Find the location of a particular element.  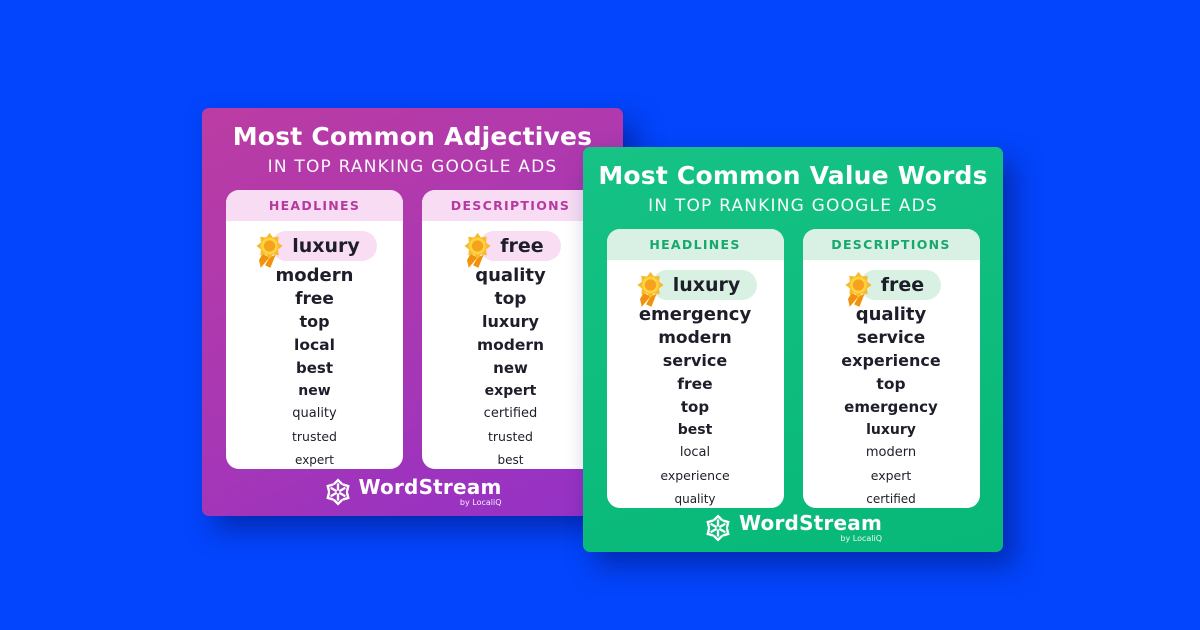

panel-descriptions: DESCRIPTIONS free quality top is located at coordinates (510, 329).